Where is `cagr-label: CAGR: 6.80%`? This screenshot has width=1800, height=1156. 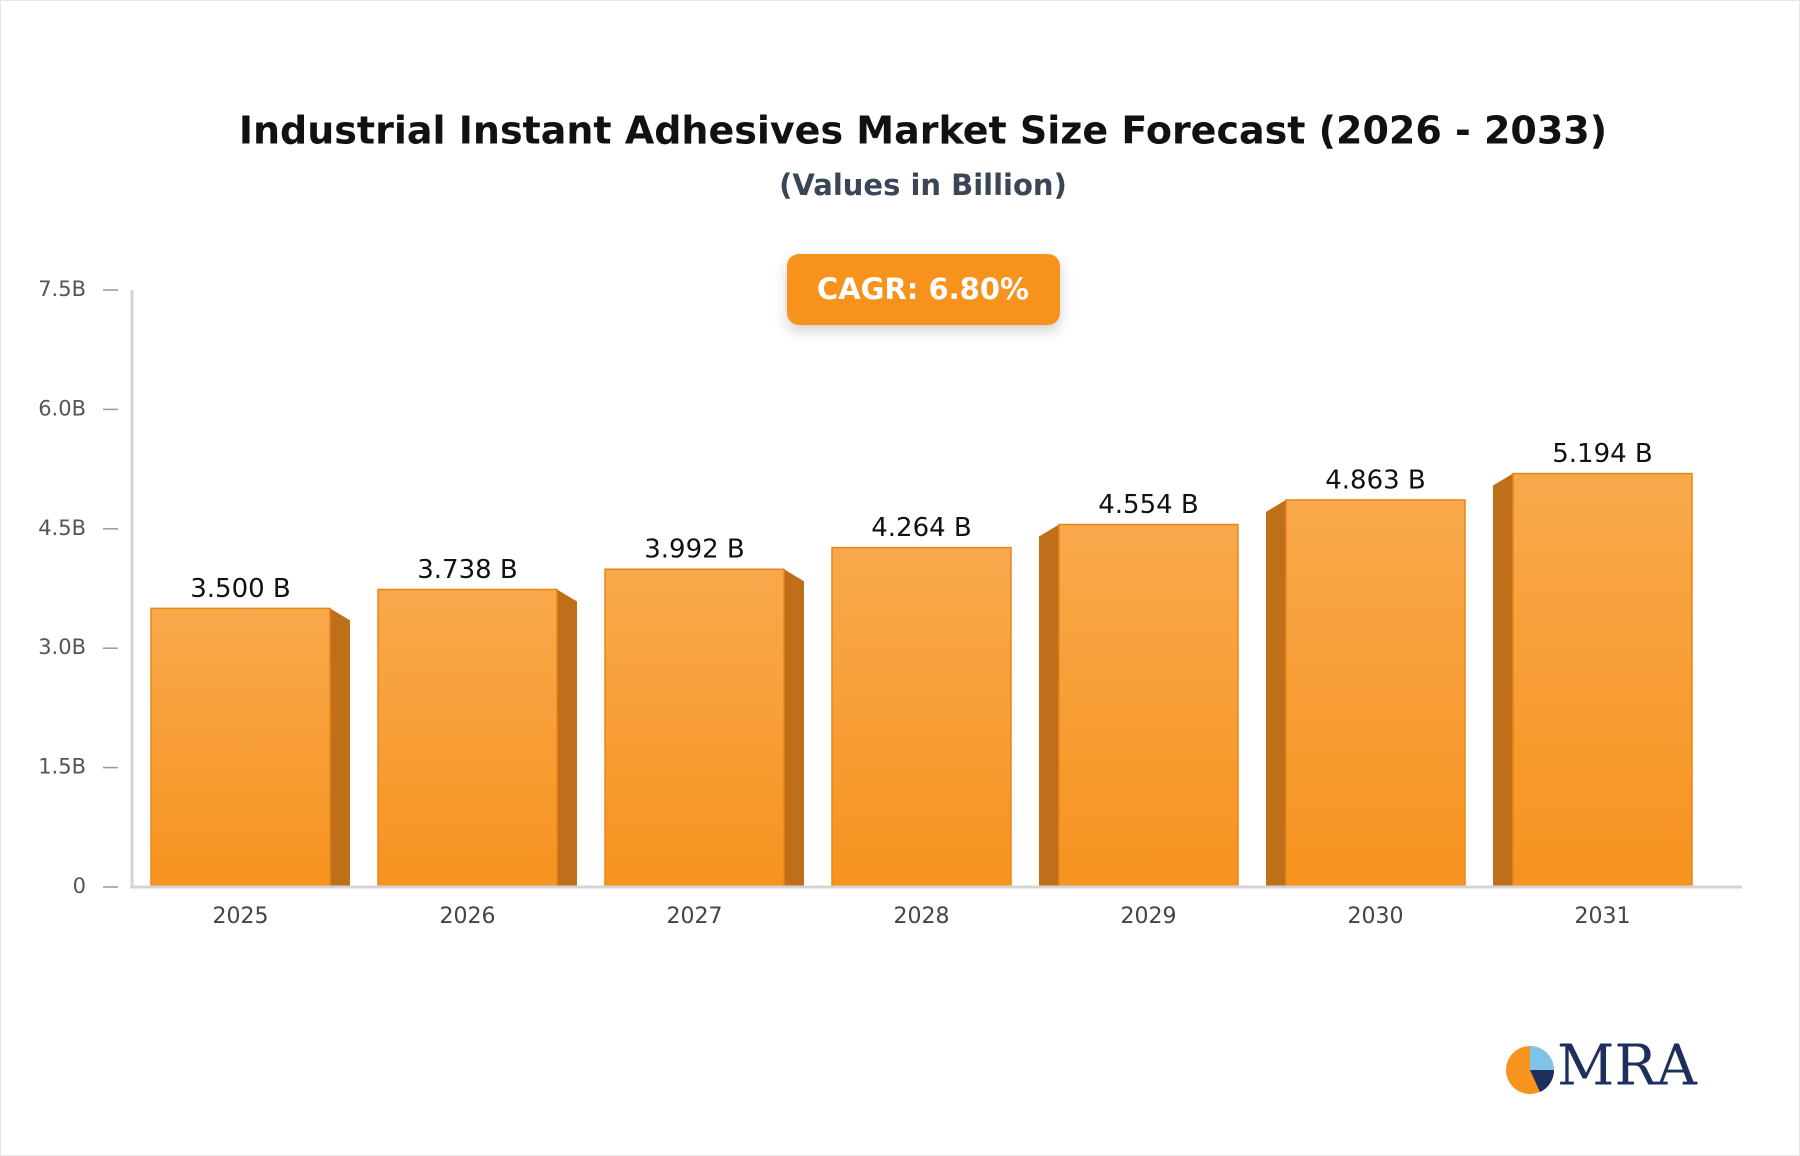 cagr-label: CAGR: 6.80% is located at coordinates (923, 289).